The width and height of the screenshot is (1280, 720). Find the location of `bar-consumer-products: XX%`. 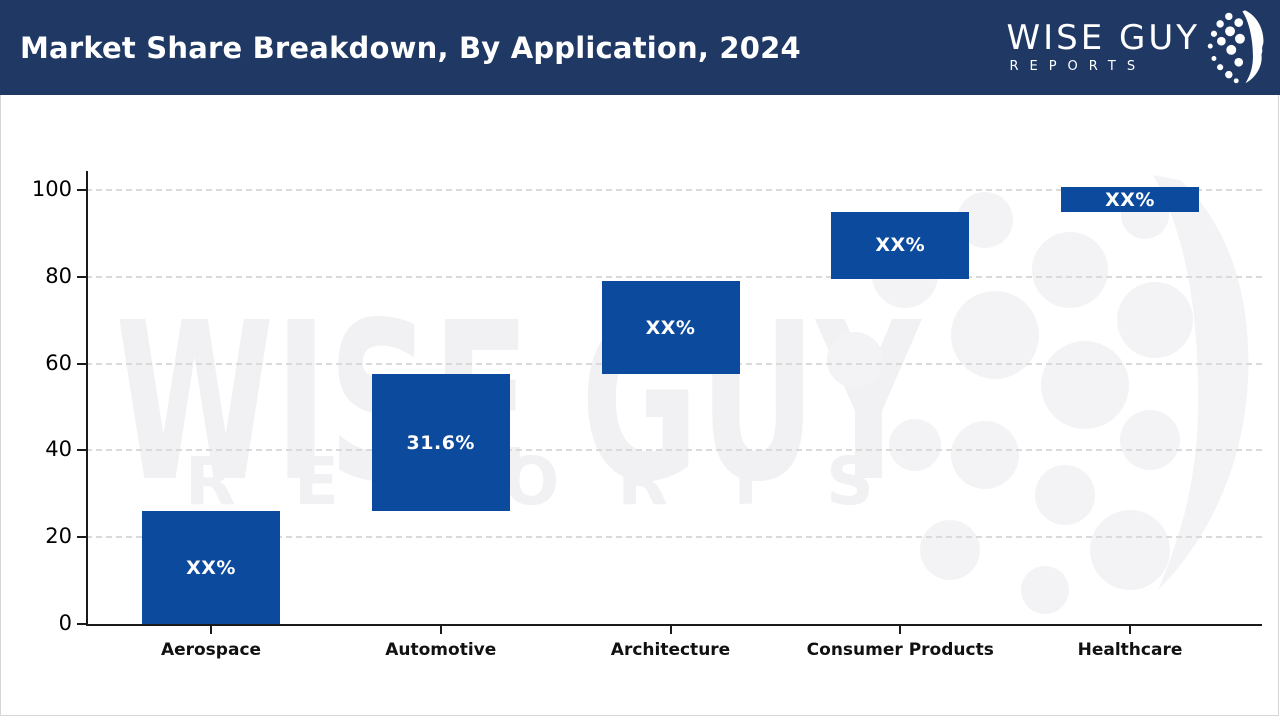

bar-consumer-products: XX% is located at coordinates (900, 245).